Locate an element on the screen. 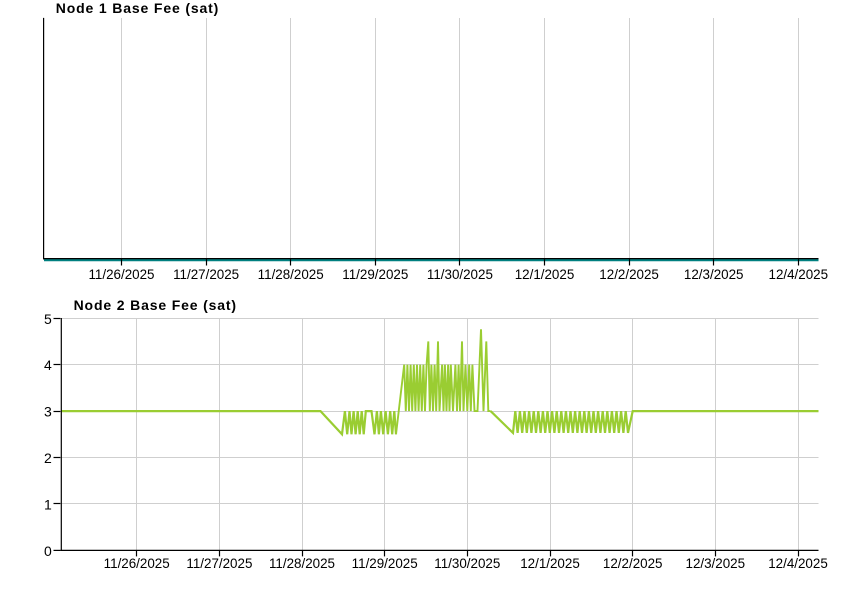 Image resolution: width=860 pixels, height=600 pixels. svg-text: 4 is located at coordinates (48, 365).